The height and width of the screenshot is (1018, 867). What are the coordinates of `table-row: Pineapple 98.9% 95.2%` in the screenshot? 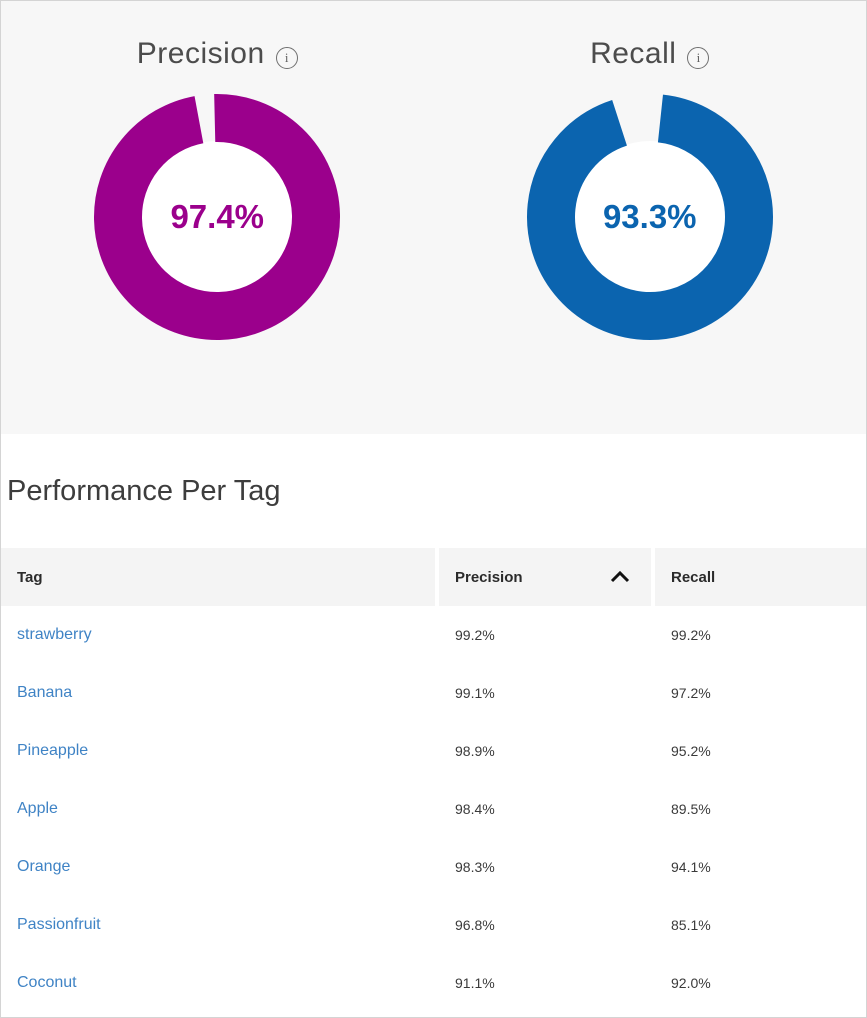 It's located at (433, 751).